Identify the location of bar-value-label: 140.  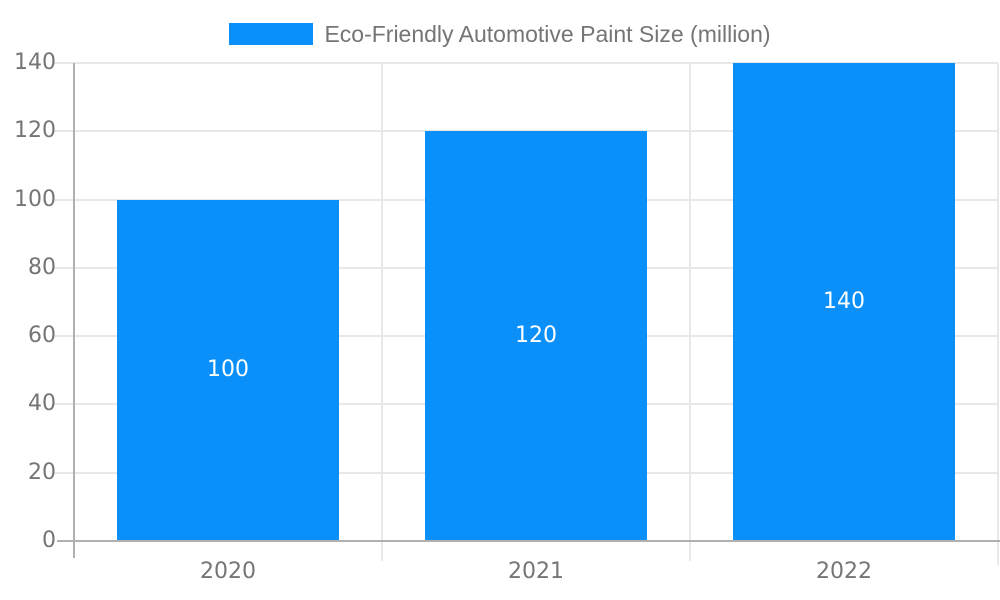
(843, 301).